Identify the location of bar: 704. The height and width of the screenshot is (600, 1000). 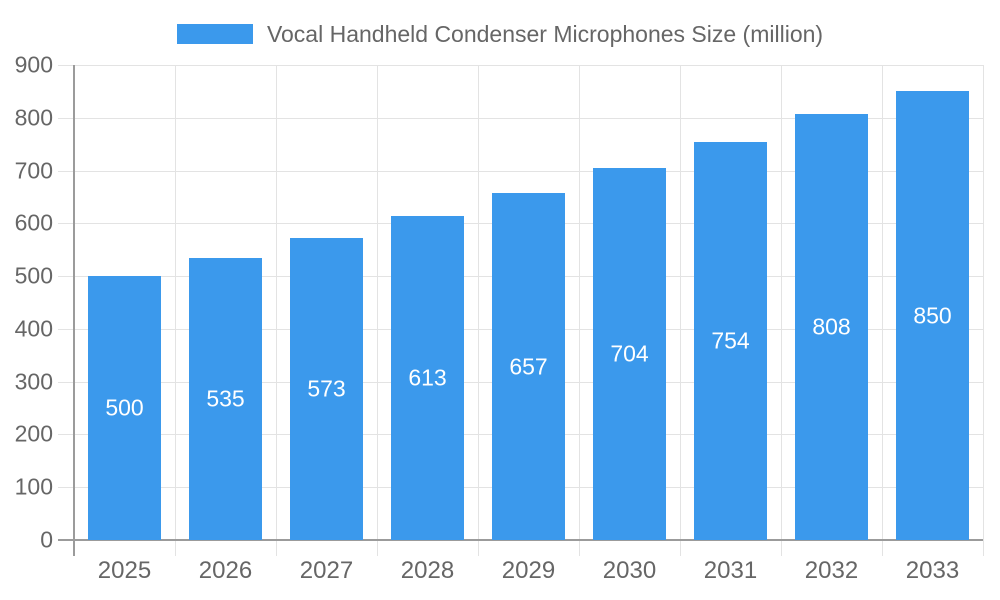
(629, 354).